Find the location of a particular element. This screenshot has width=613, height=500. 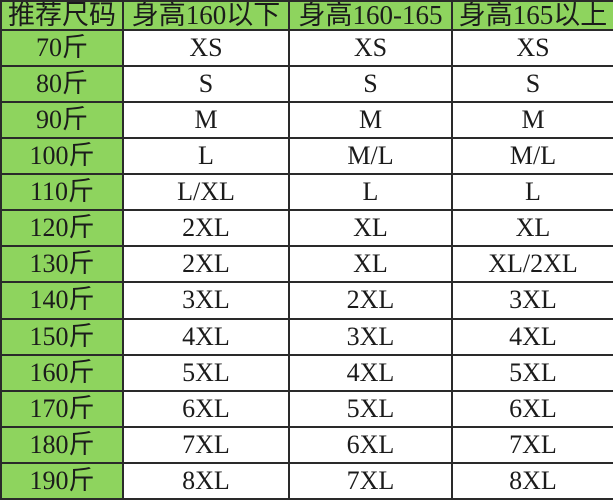

header-cell-height-range: 身高165以上 is located at coordinates (532, 15).